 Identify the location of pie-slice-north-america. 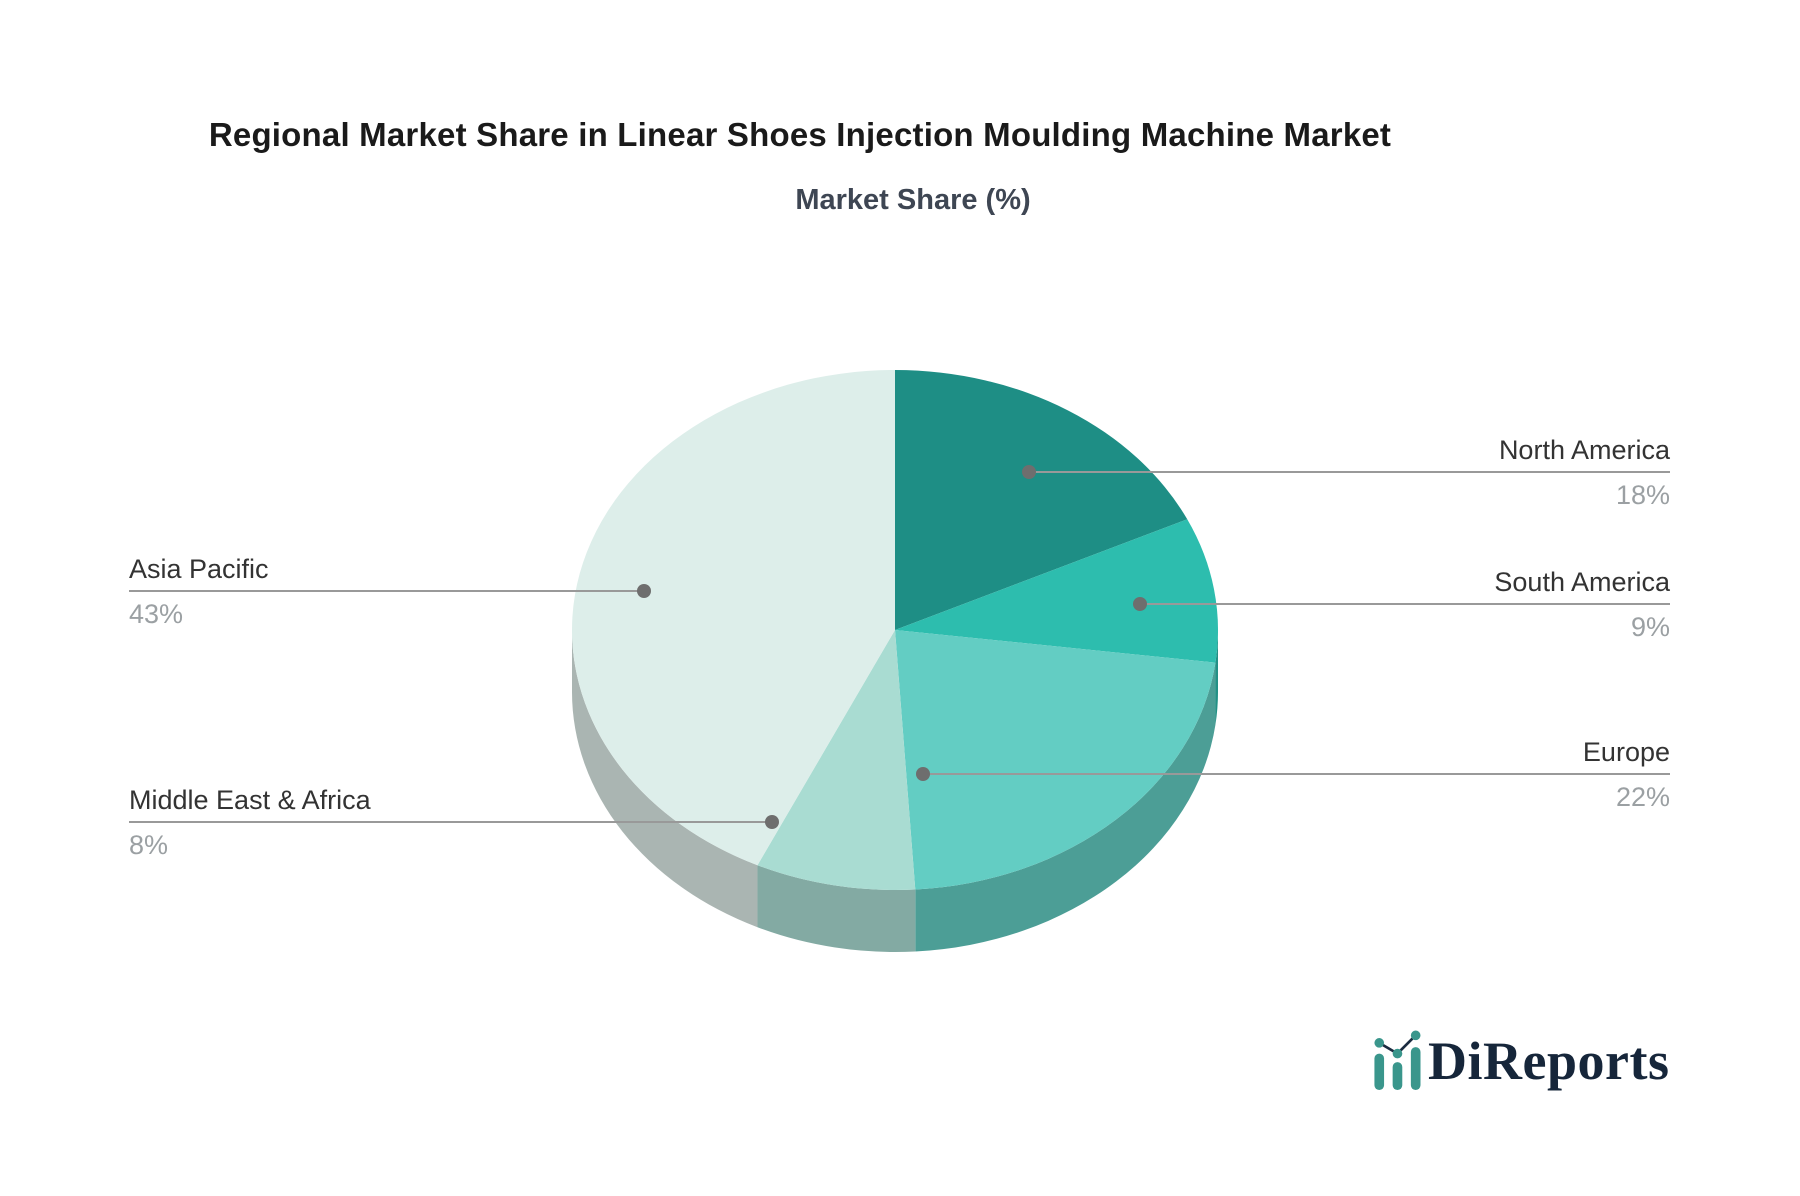
(1041, 500).